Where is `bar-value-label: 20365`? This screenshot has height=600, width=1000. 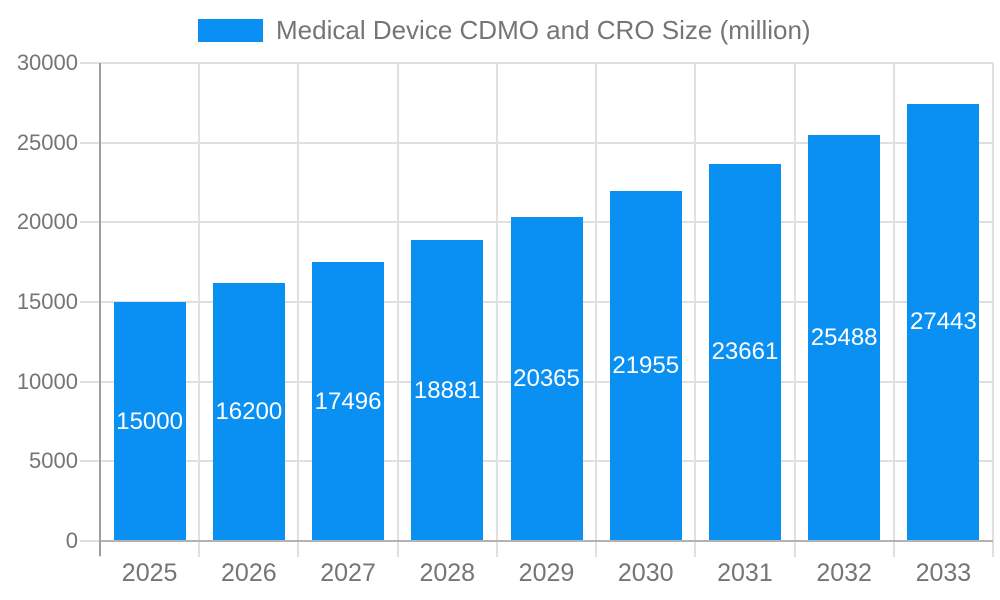
bar-value-label: 20365 is located at coordinates (546, 378).